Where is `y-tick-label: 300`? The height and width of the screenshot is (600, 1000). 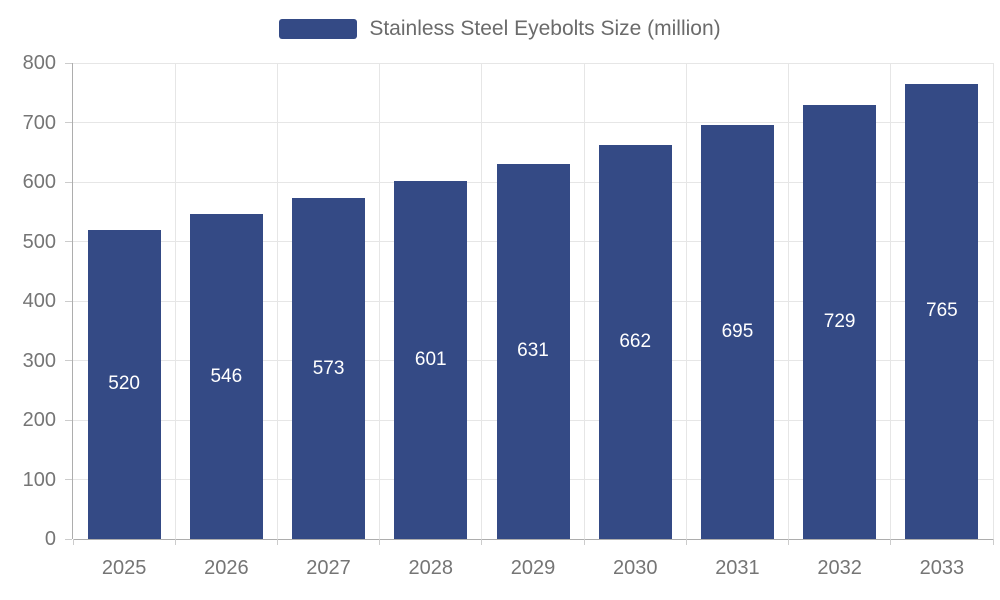
y-tick-label: 300 is located at coordinates (39, 360).